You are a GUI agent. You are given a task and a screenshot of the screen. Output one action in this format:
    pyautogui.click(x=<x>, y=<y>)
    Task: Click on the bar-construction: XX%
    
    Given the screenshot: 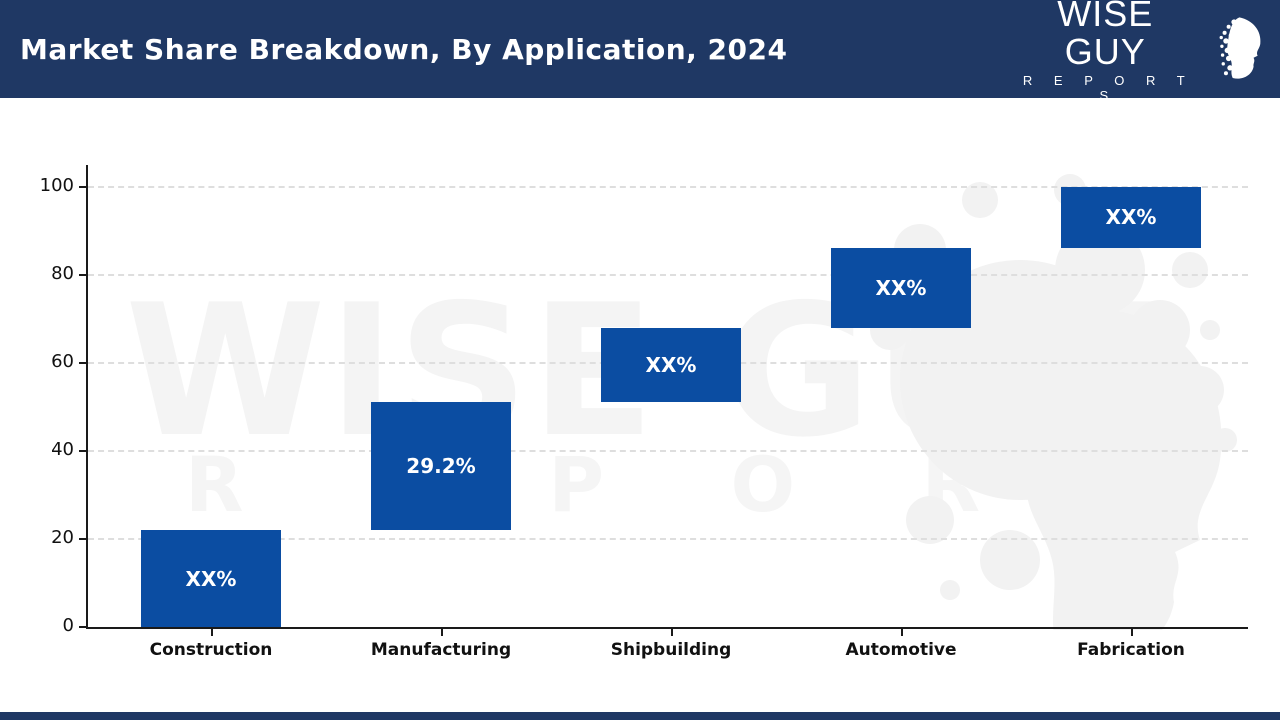 What is the action you would take?
    pyautogui.click(x=211, y=578)
    